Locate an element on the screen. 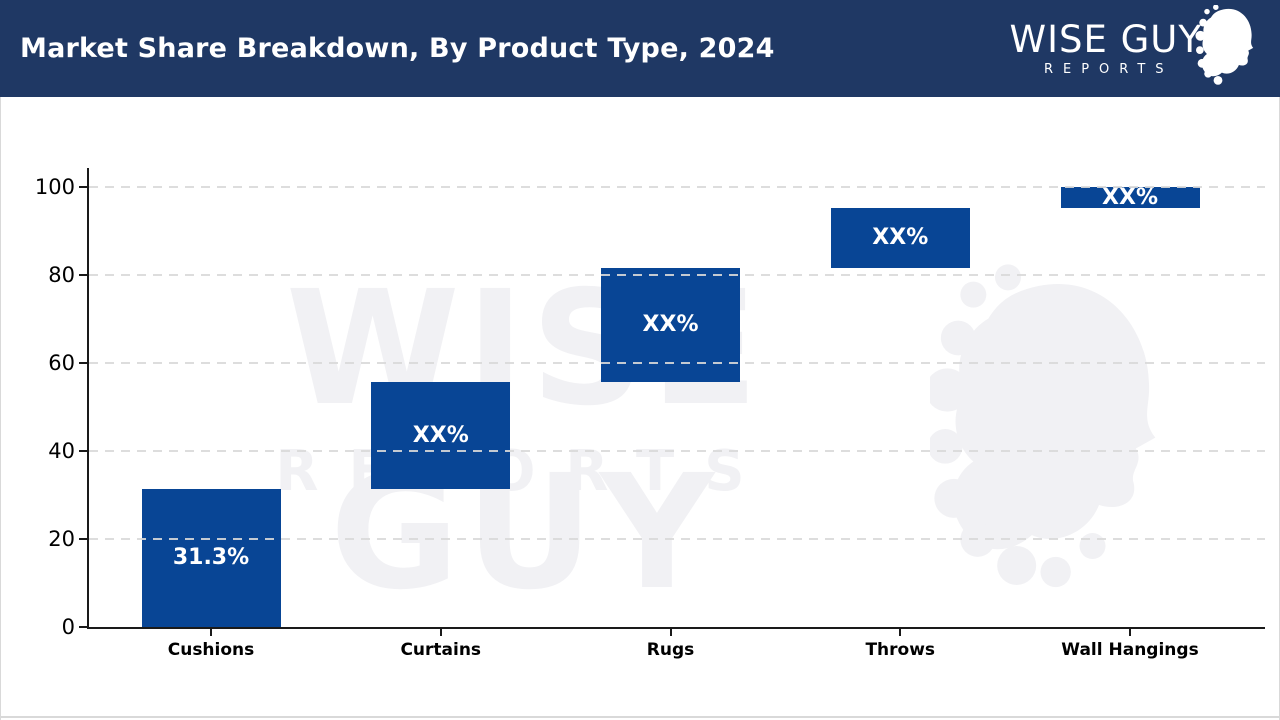 This screenshot has width=1280, height=720. bar-curtains: XX% is located at coordinates (441, 436).